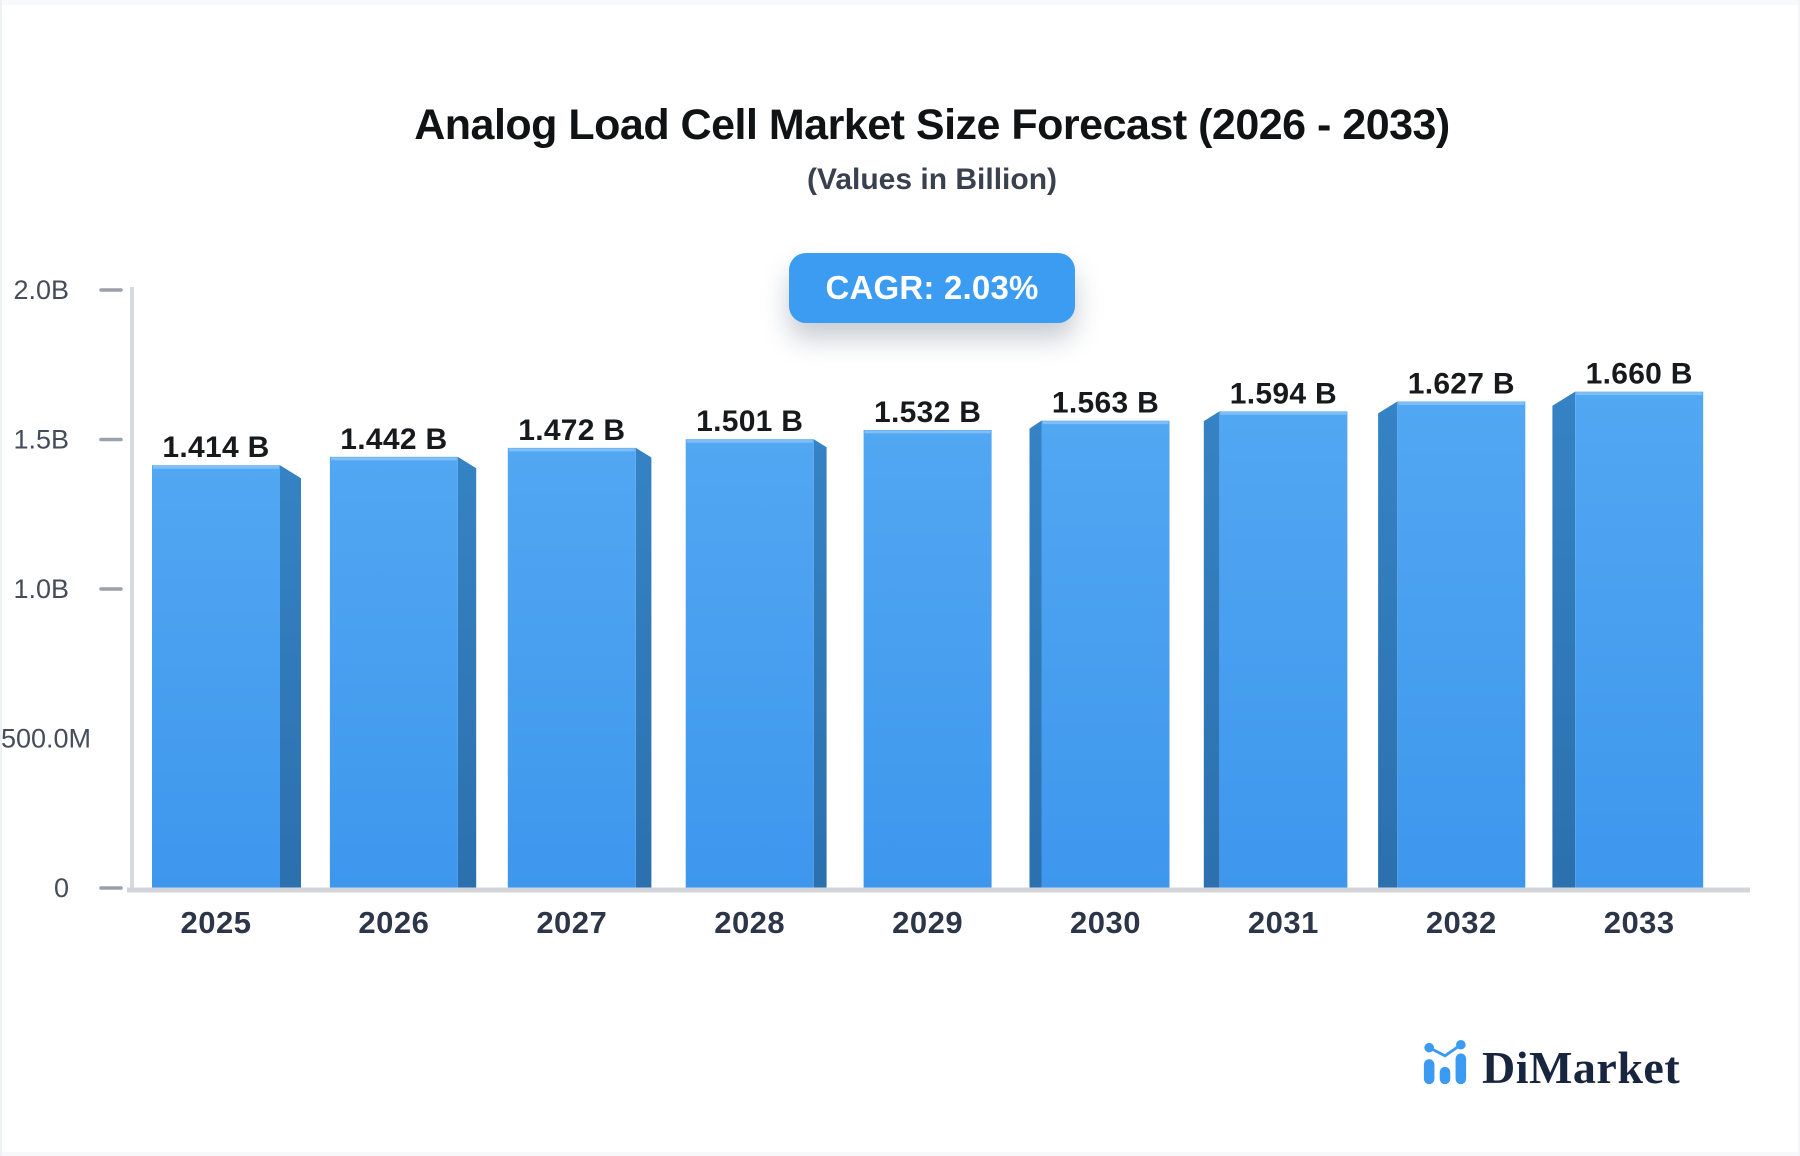 This screenshot has height=1156, width=1800. I want to click on bar-value-label: 1.563 B, so click(1105, 403).